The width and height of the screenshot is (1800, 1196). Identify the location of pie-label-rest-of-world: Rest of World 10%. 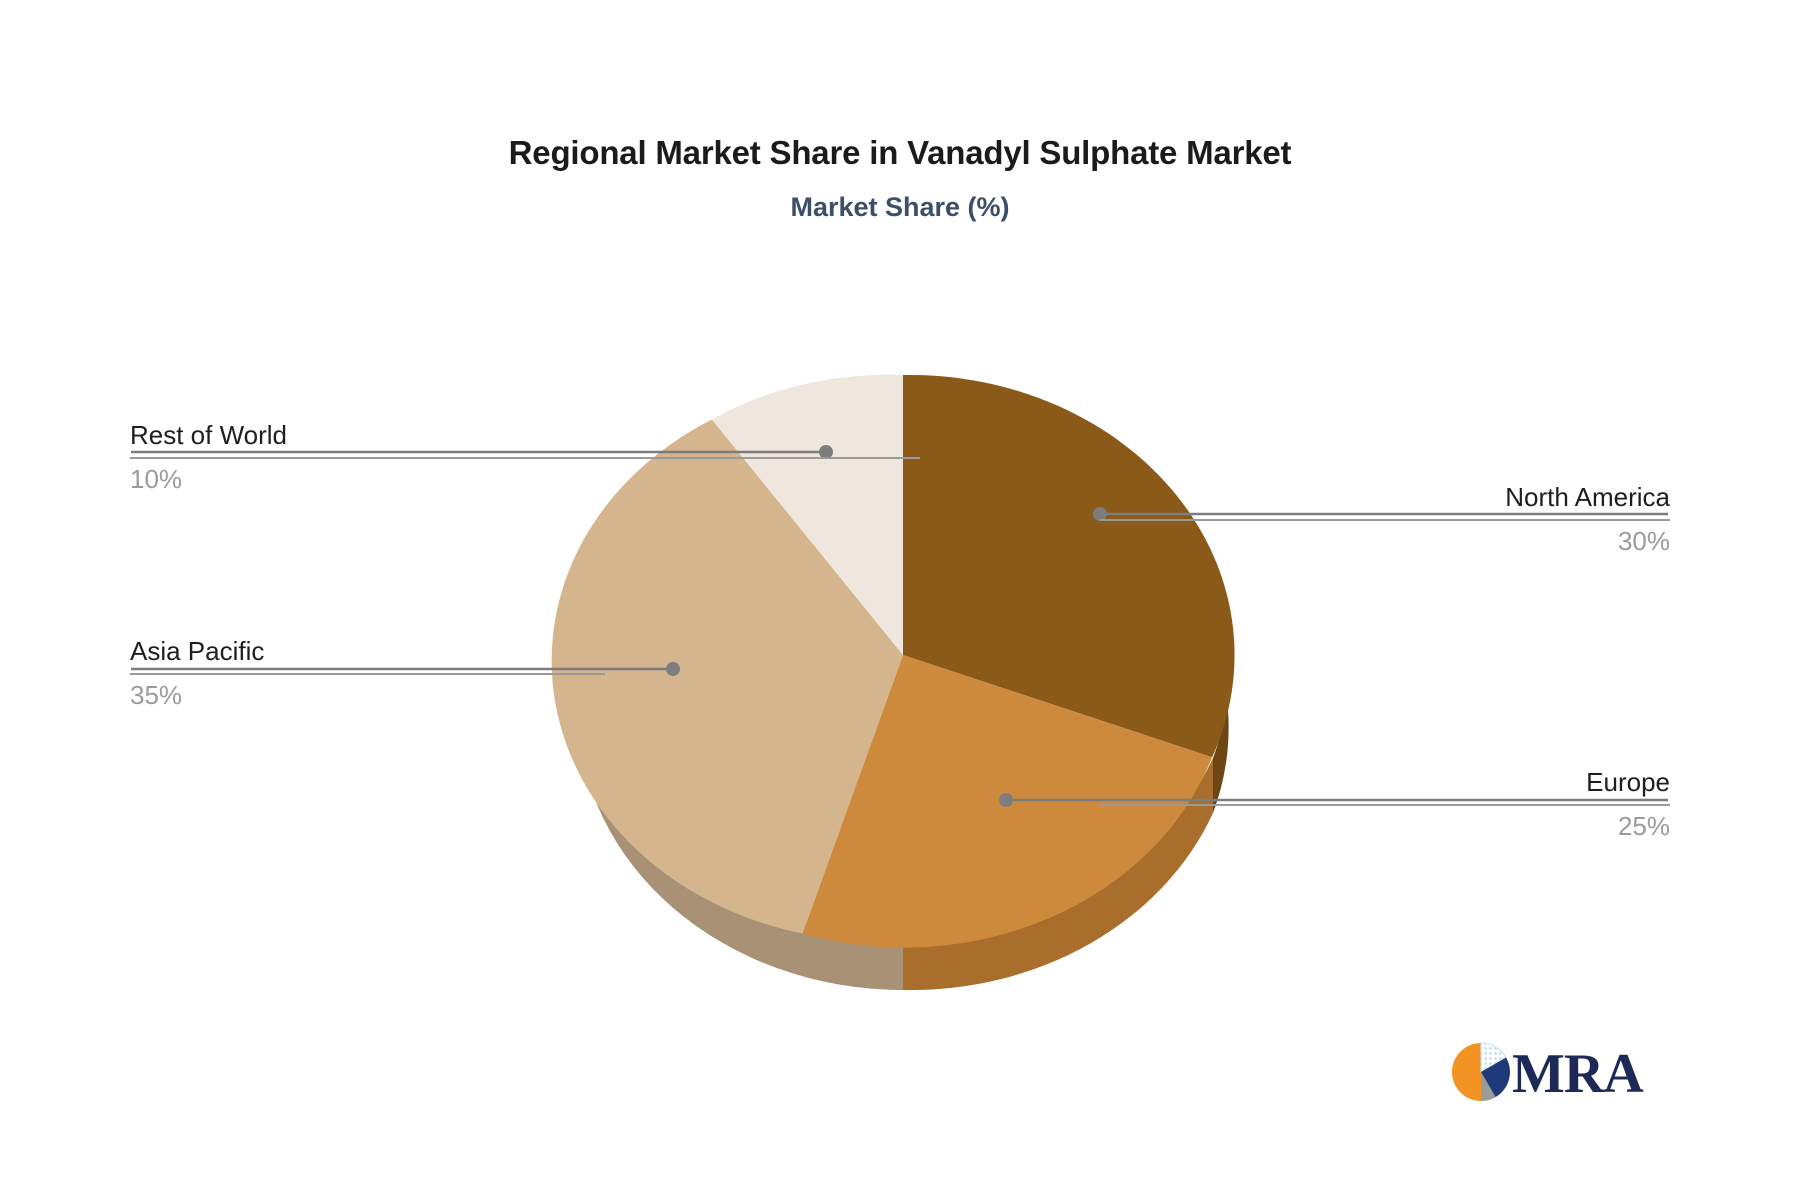
(525, 457).